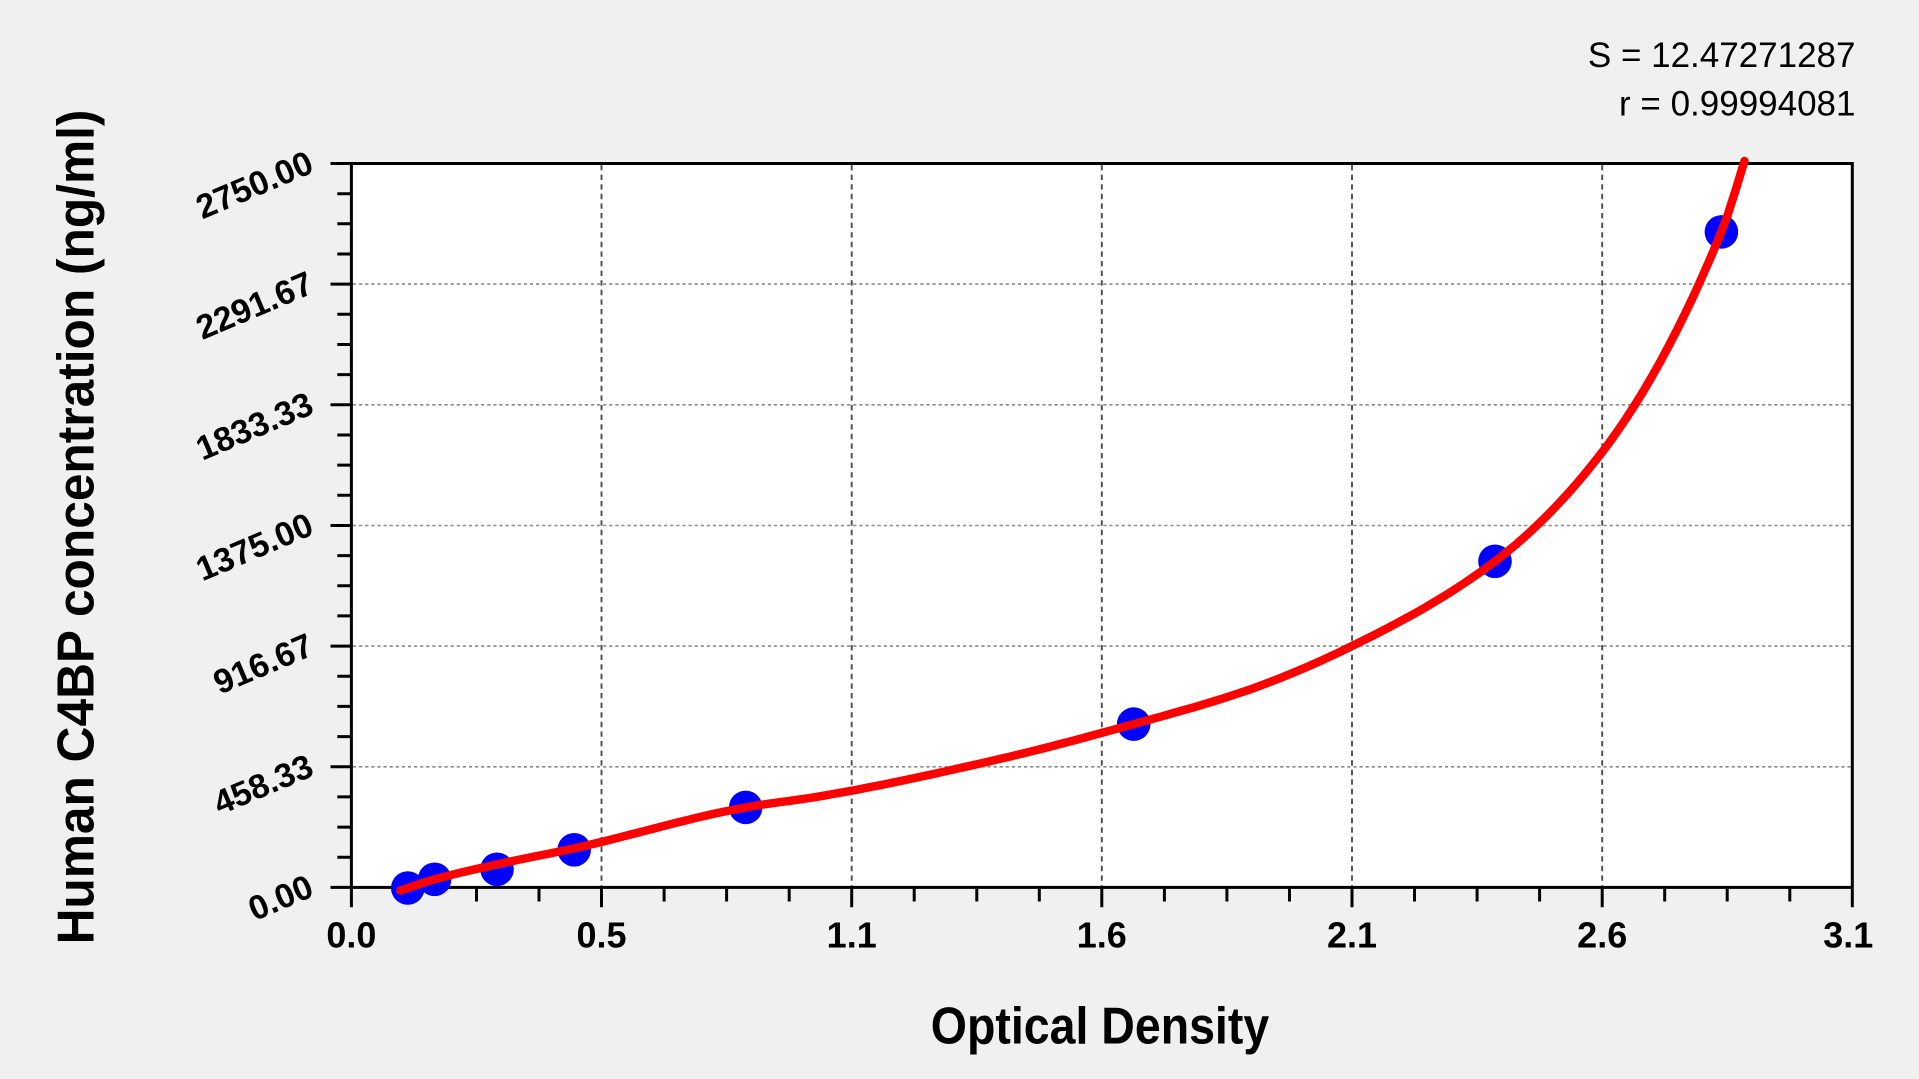  Describe the element at coordinates (1722, 55) in the screenshot. I see `svg-text: S = 12.47271287` at that location.